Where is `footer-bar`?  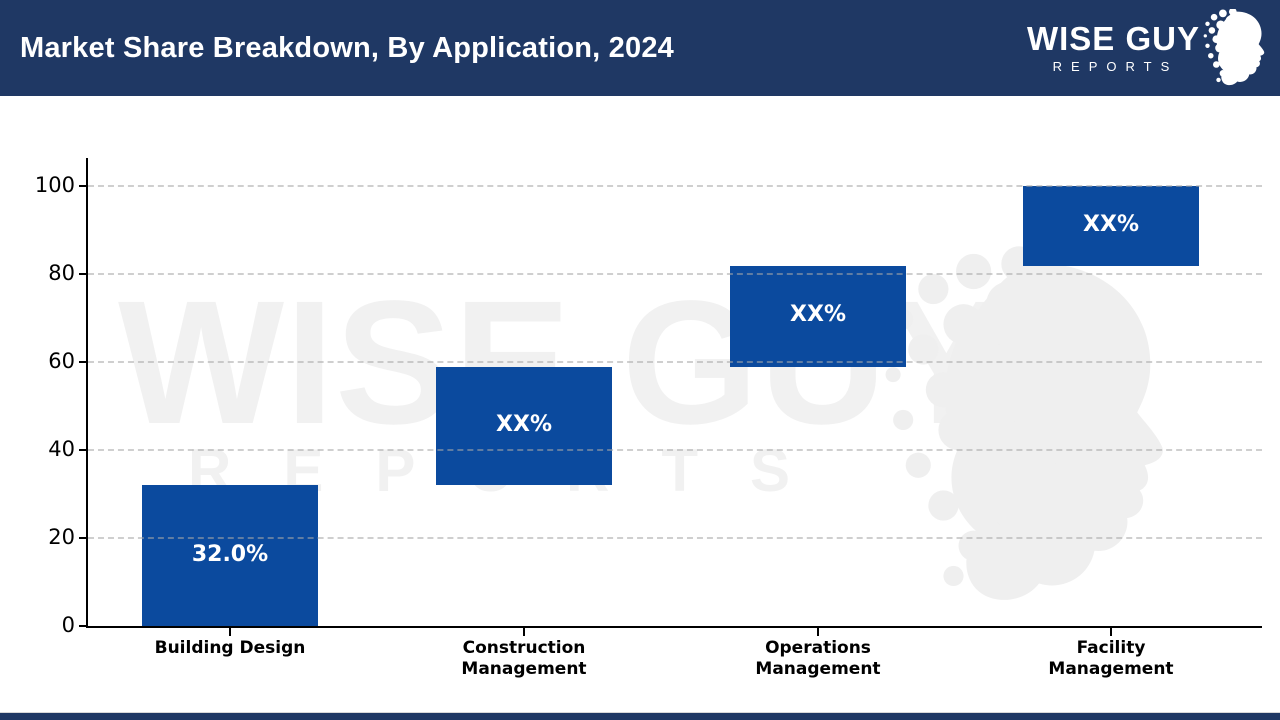
footer-bar is located at coordinates (640, 716).